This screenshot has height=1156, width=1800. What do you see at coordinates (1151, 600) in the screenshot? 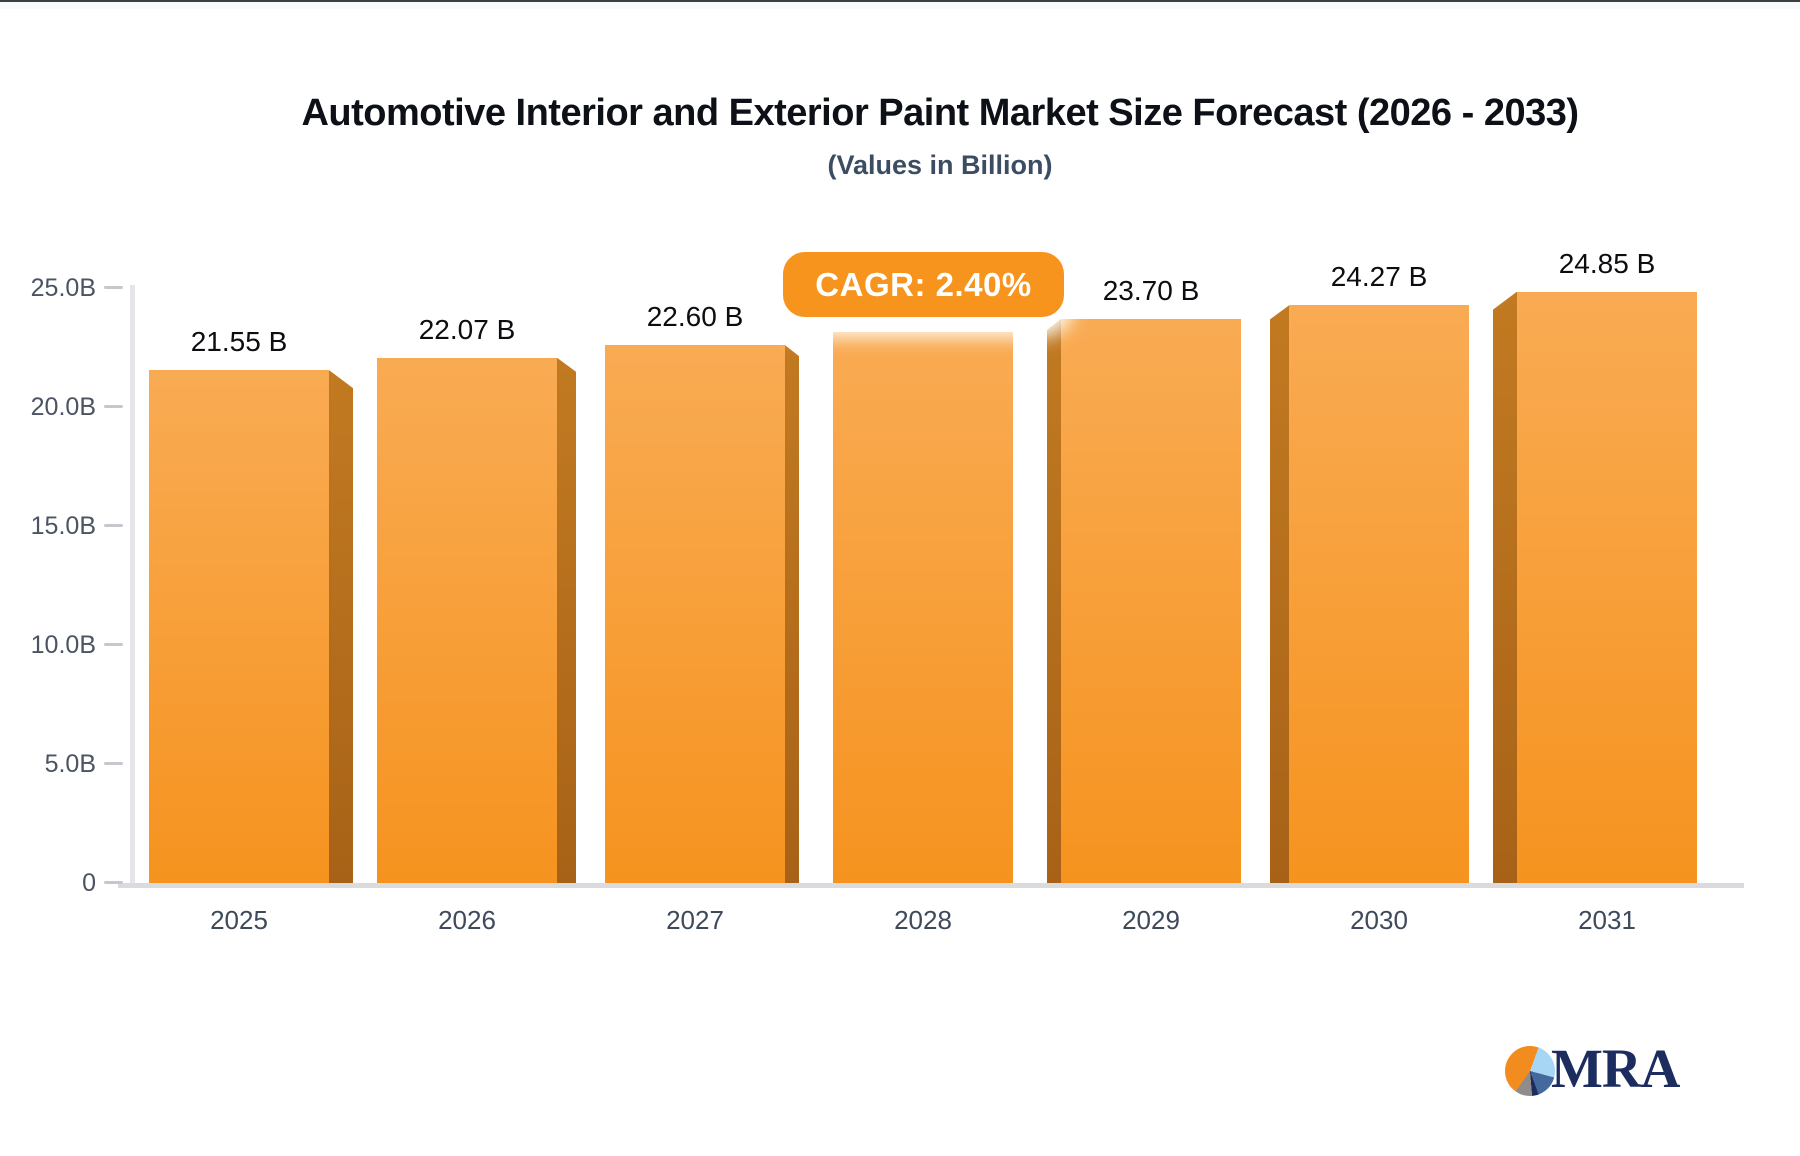
I see `bar-face-2029` at bounding box center [1151, 600].